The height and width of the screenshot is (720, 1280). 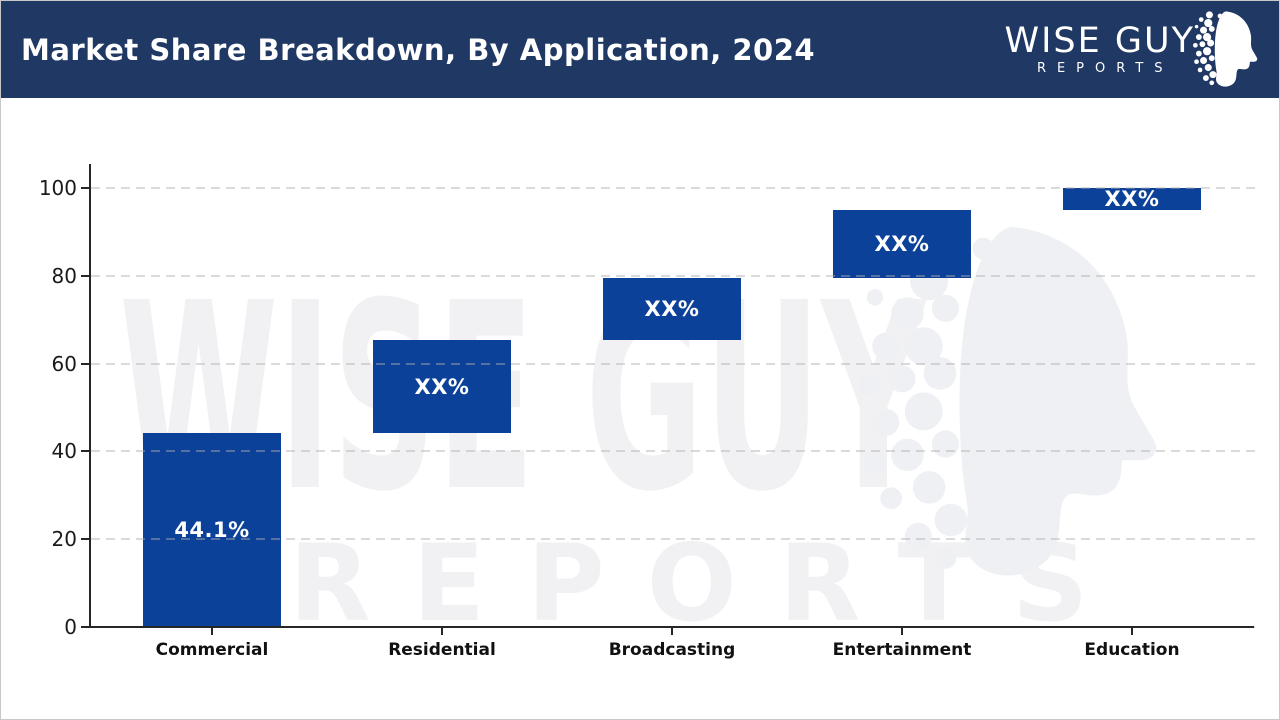 What do you see at coordinates (64, 539) in the screenshot?
I see `y-axis-tick-label: 20` at bounding box center [64, 539].